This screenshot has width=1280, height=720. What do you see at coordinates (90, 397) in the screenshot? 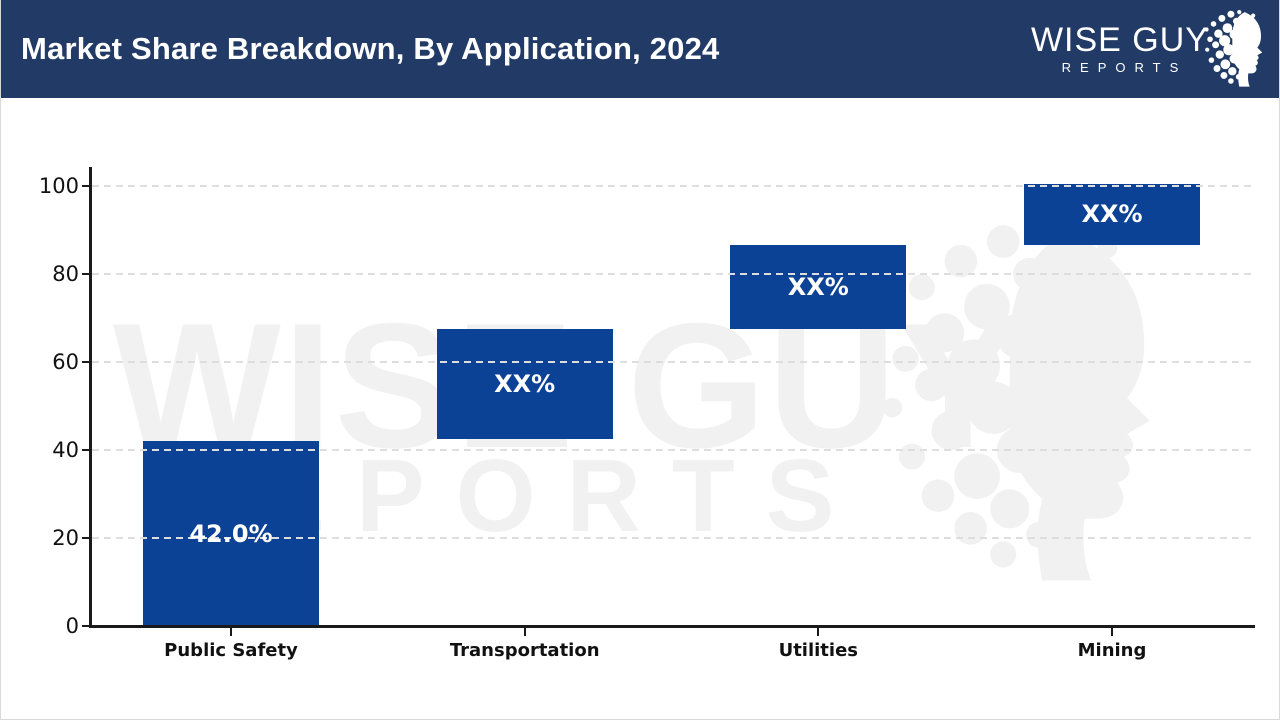
I see `y-axis-line` at bounding box center [90, 397].